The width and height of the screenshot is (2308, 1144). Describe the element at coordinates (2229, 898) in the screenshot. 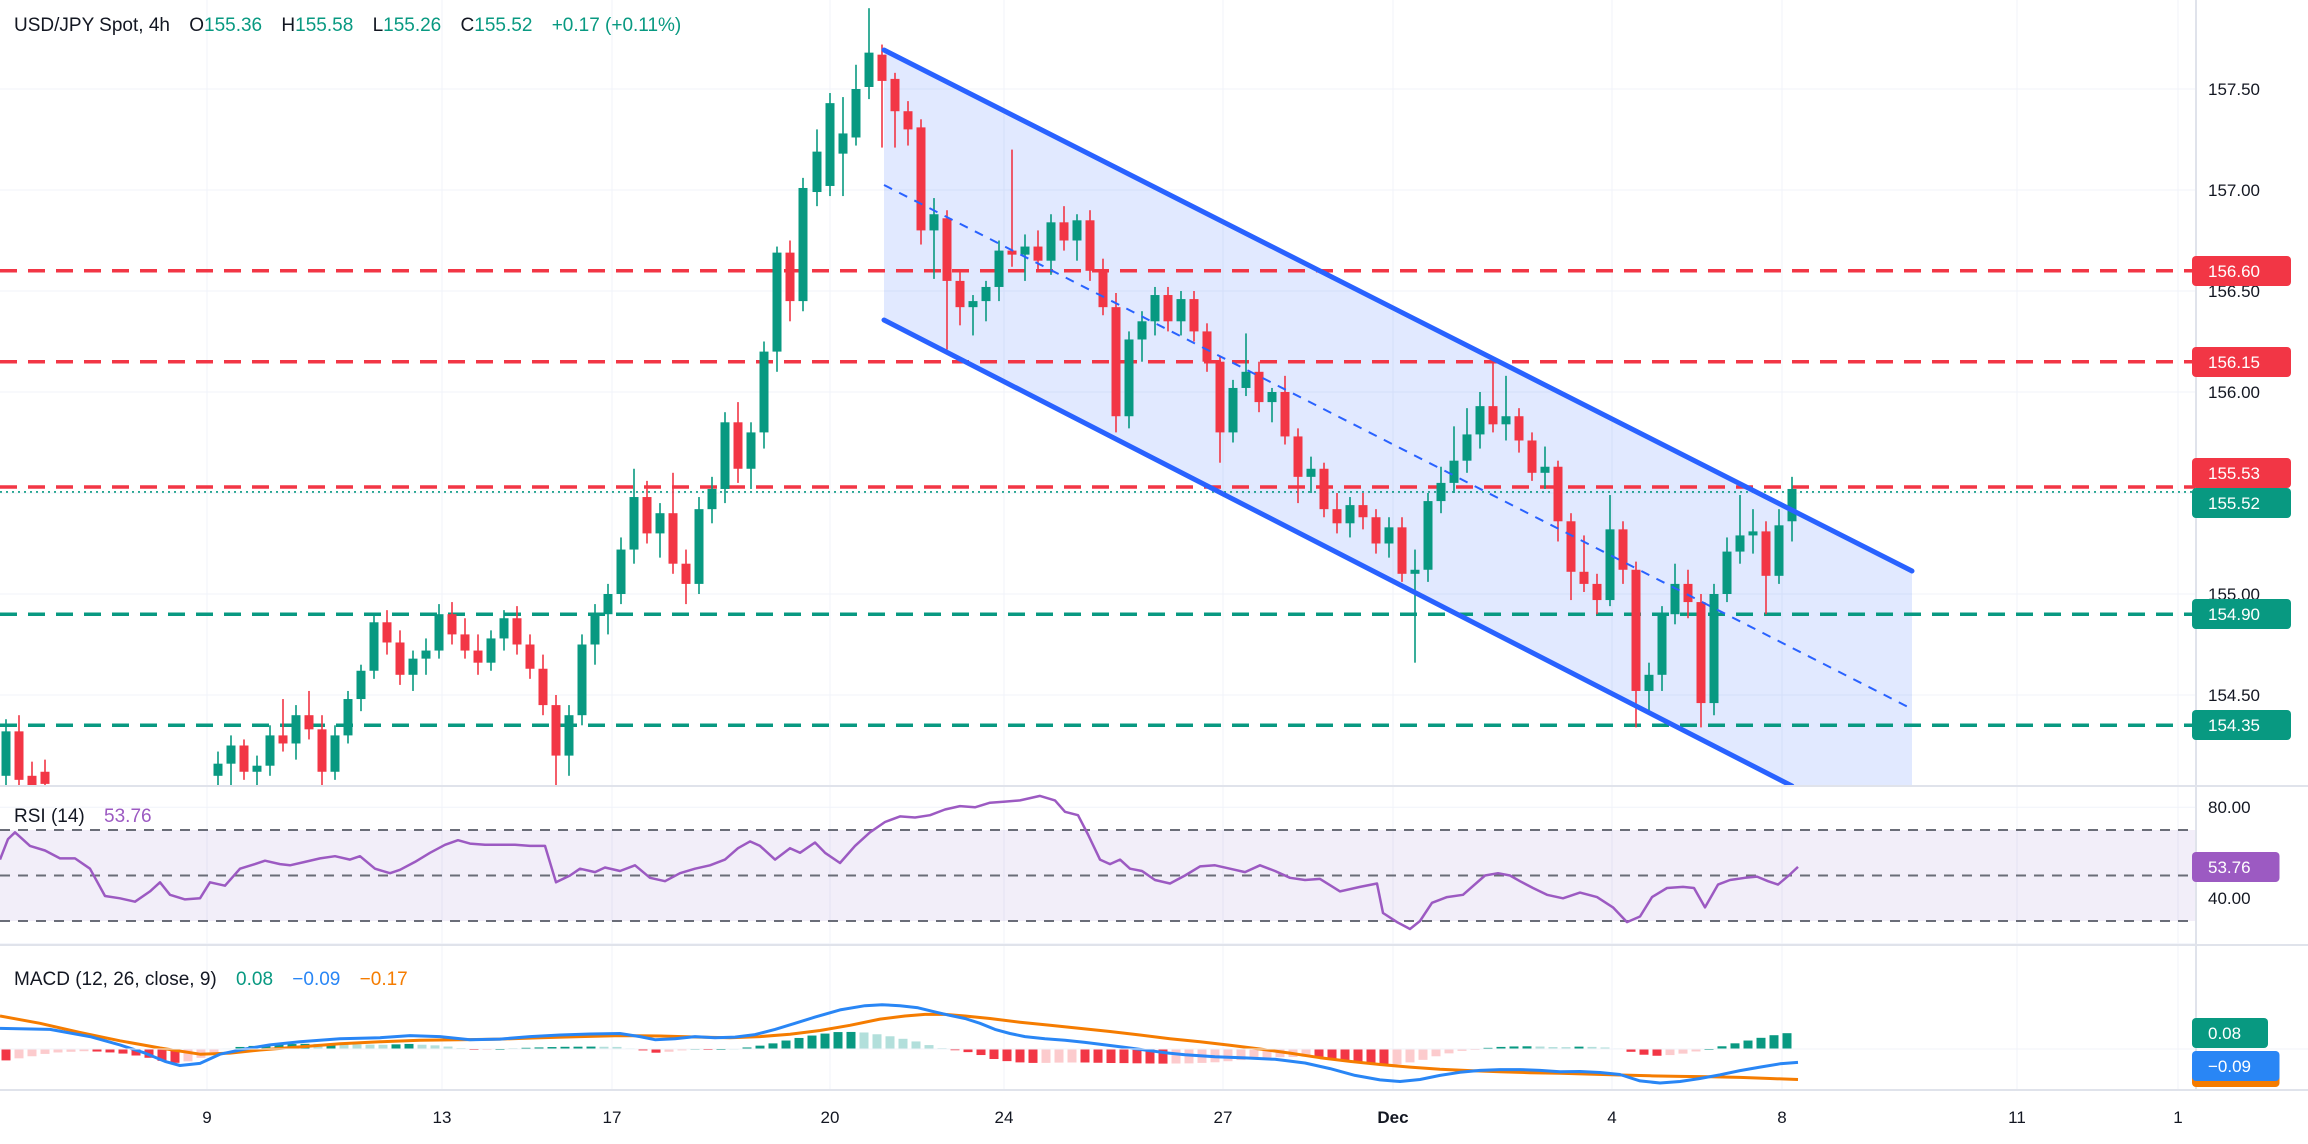

I see `axis-label: 40.00` at that location.